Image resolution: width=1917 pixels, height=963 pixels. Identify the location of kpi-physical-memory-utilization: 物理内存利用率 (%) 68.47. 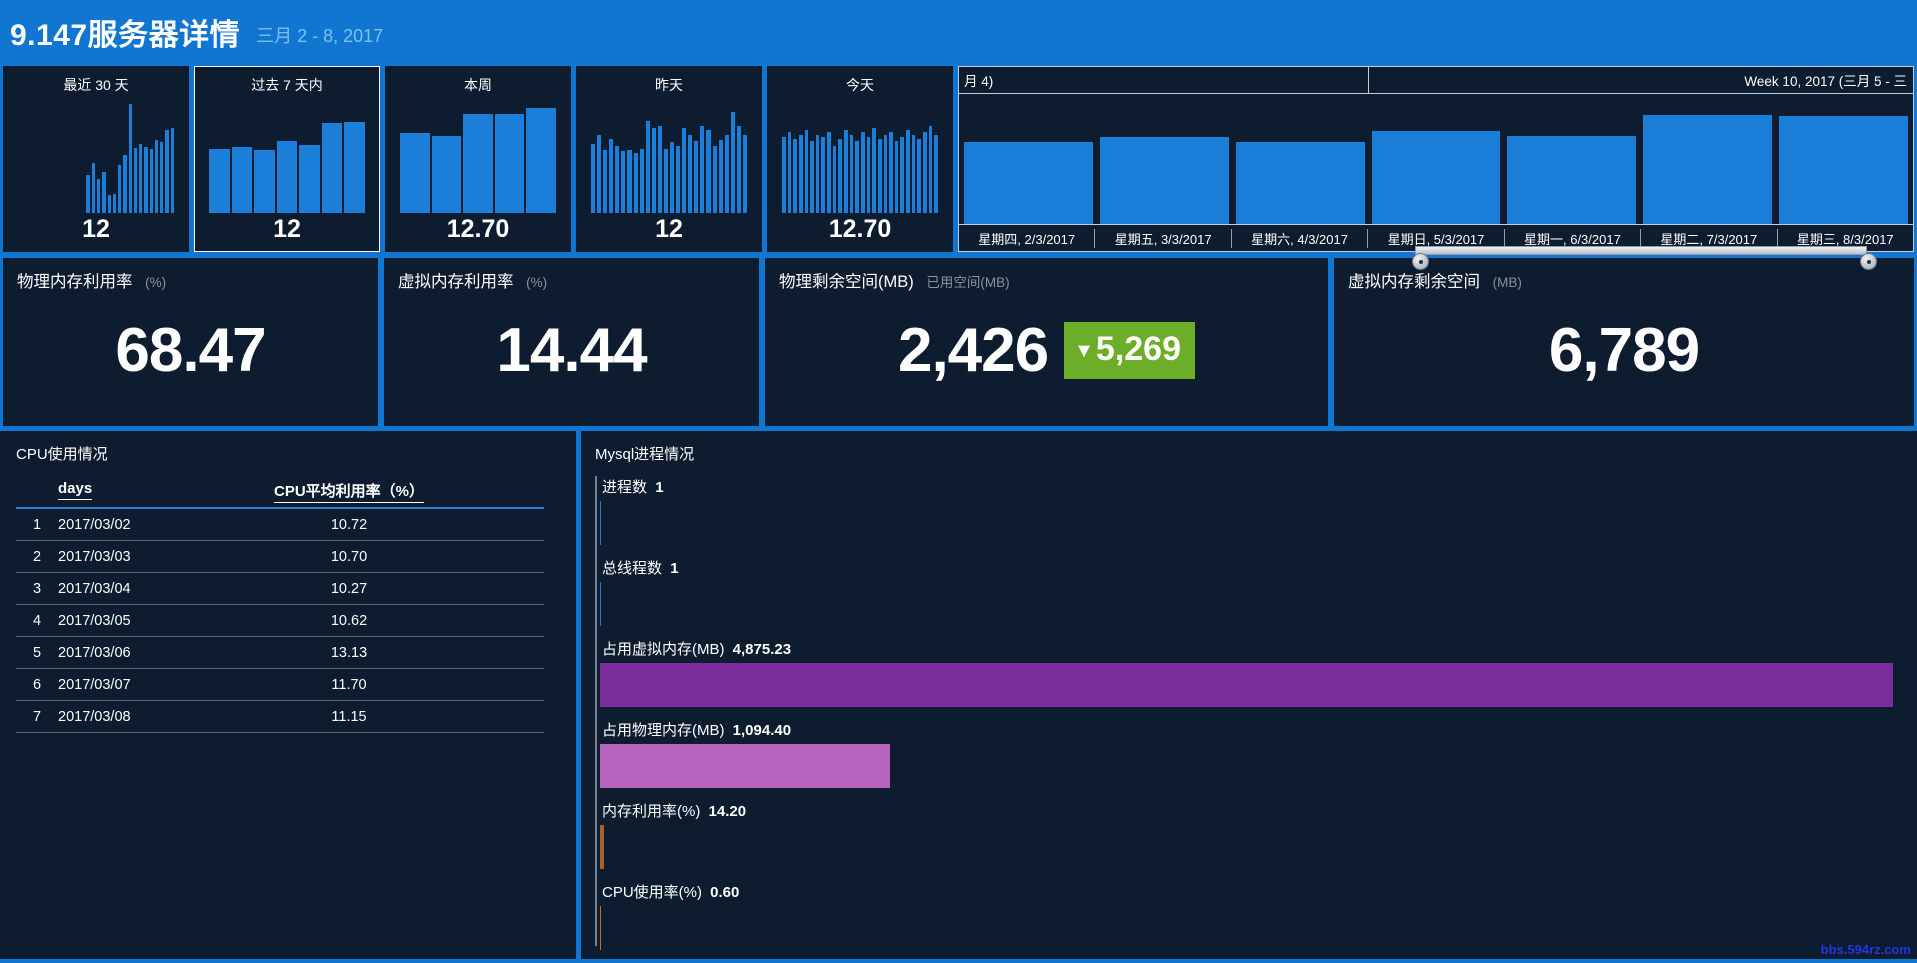
(190, 342).